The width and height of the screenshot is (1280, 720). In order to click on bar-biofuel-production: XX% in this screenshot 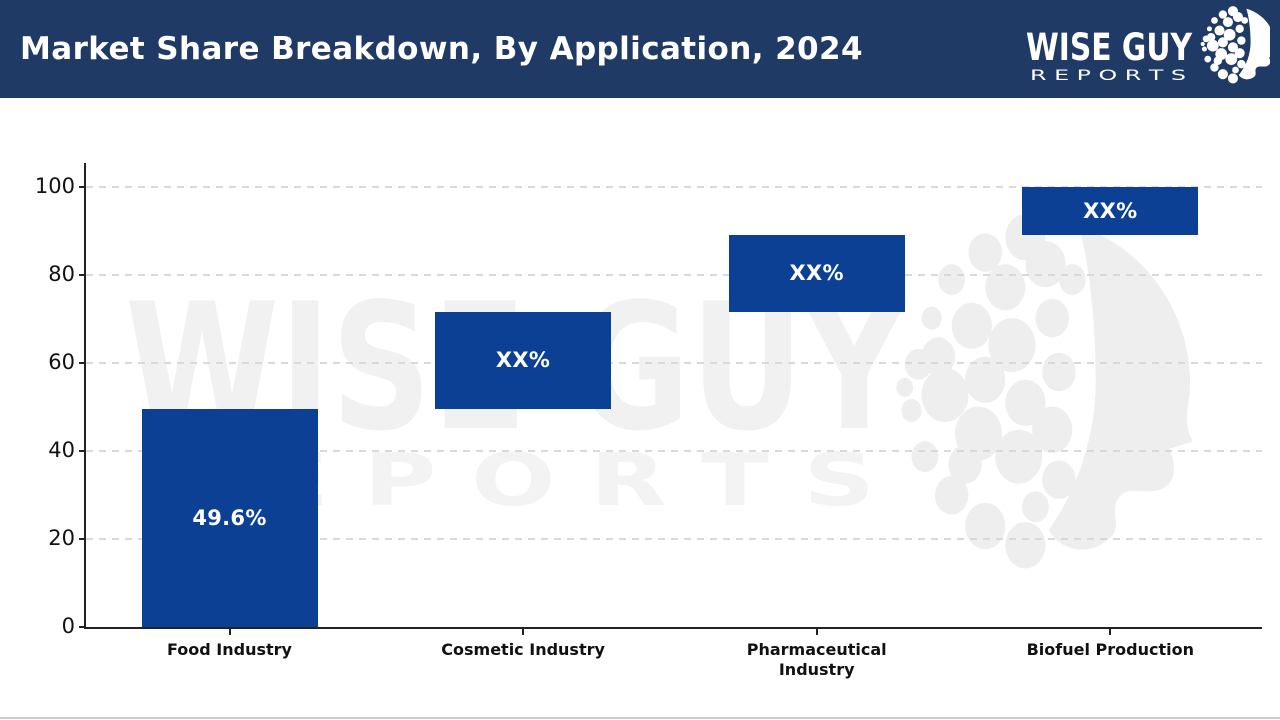, I will do `click(1110, 211)`.